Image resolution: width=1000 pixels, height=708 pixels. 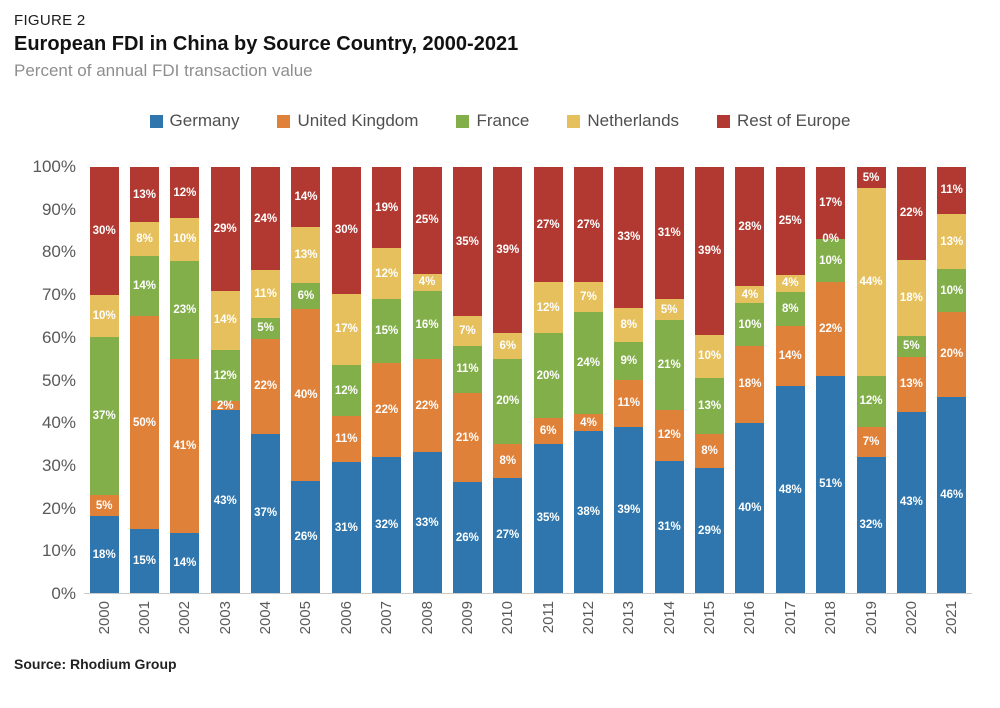 What do you see at coordinates (427, 618) in the screenshot?
I see `x-axis-label: 2008` at bounding box center [427, 618].